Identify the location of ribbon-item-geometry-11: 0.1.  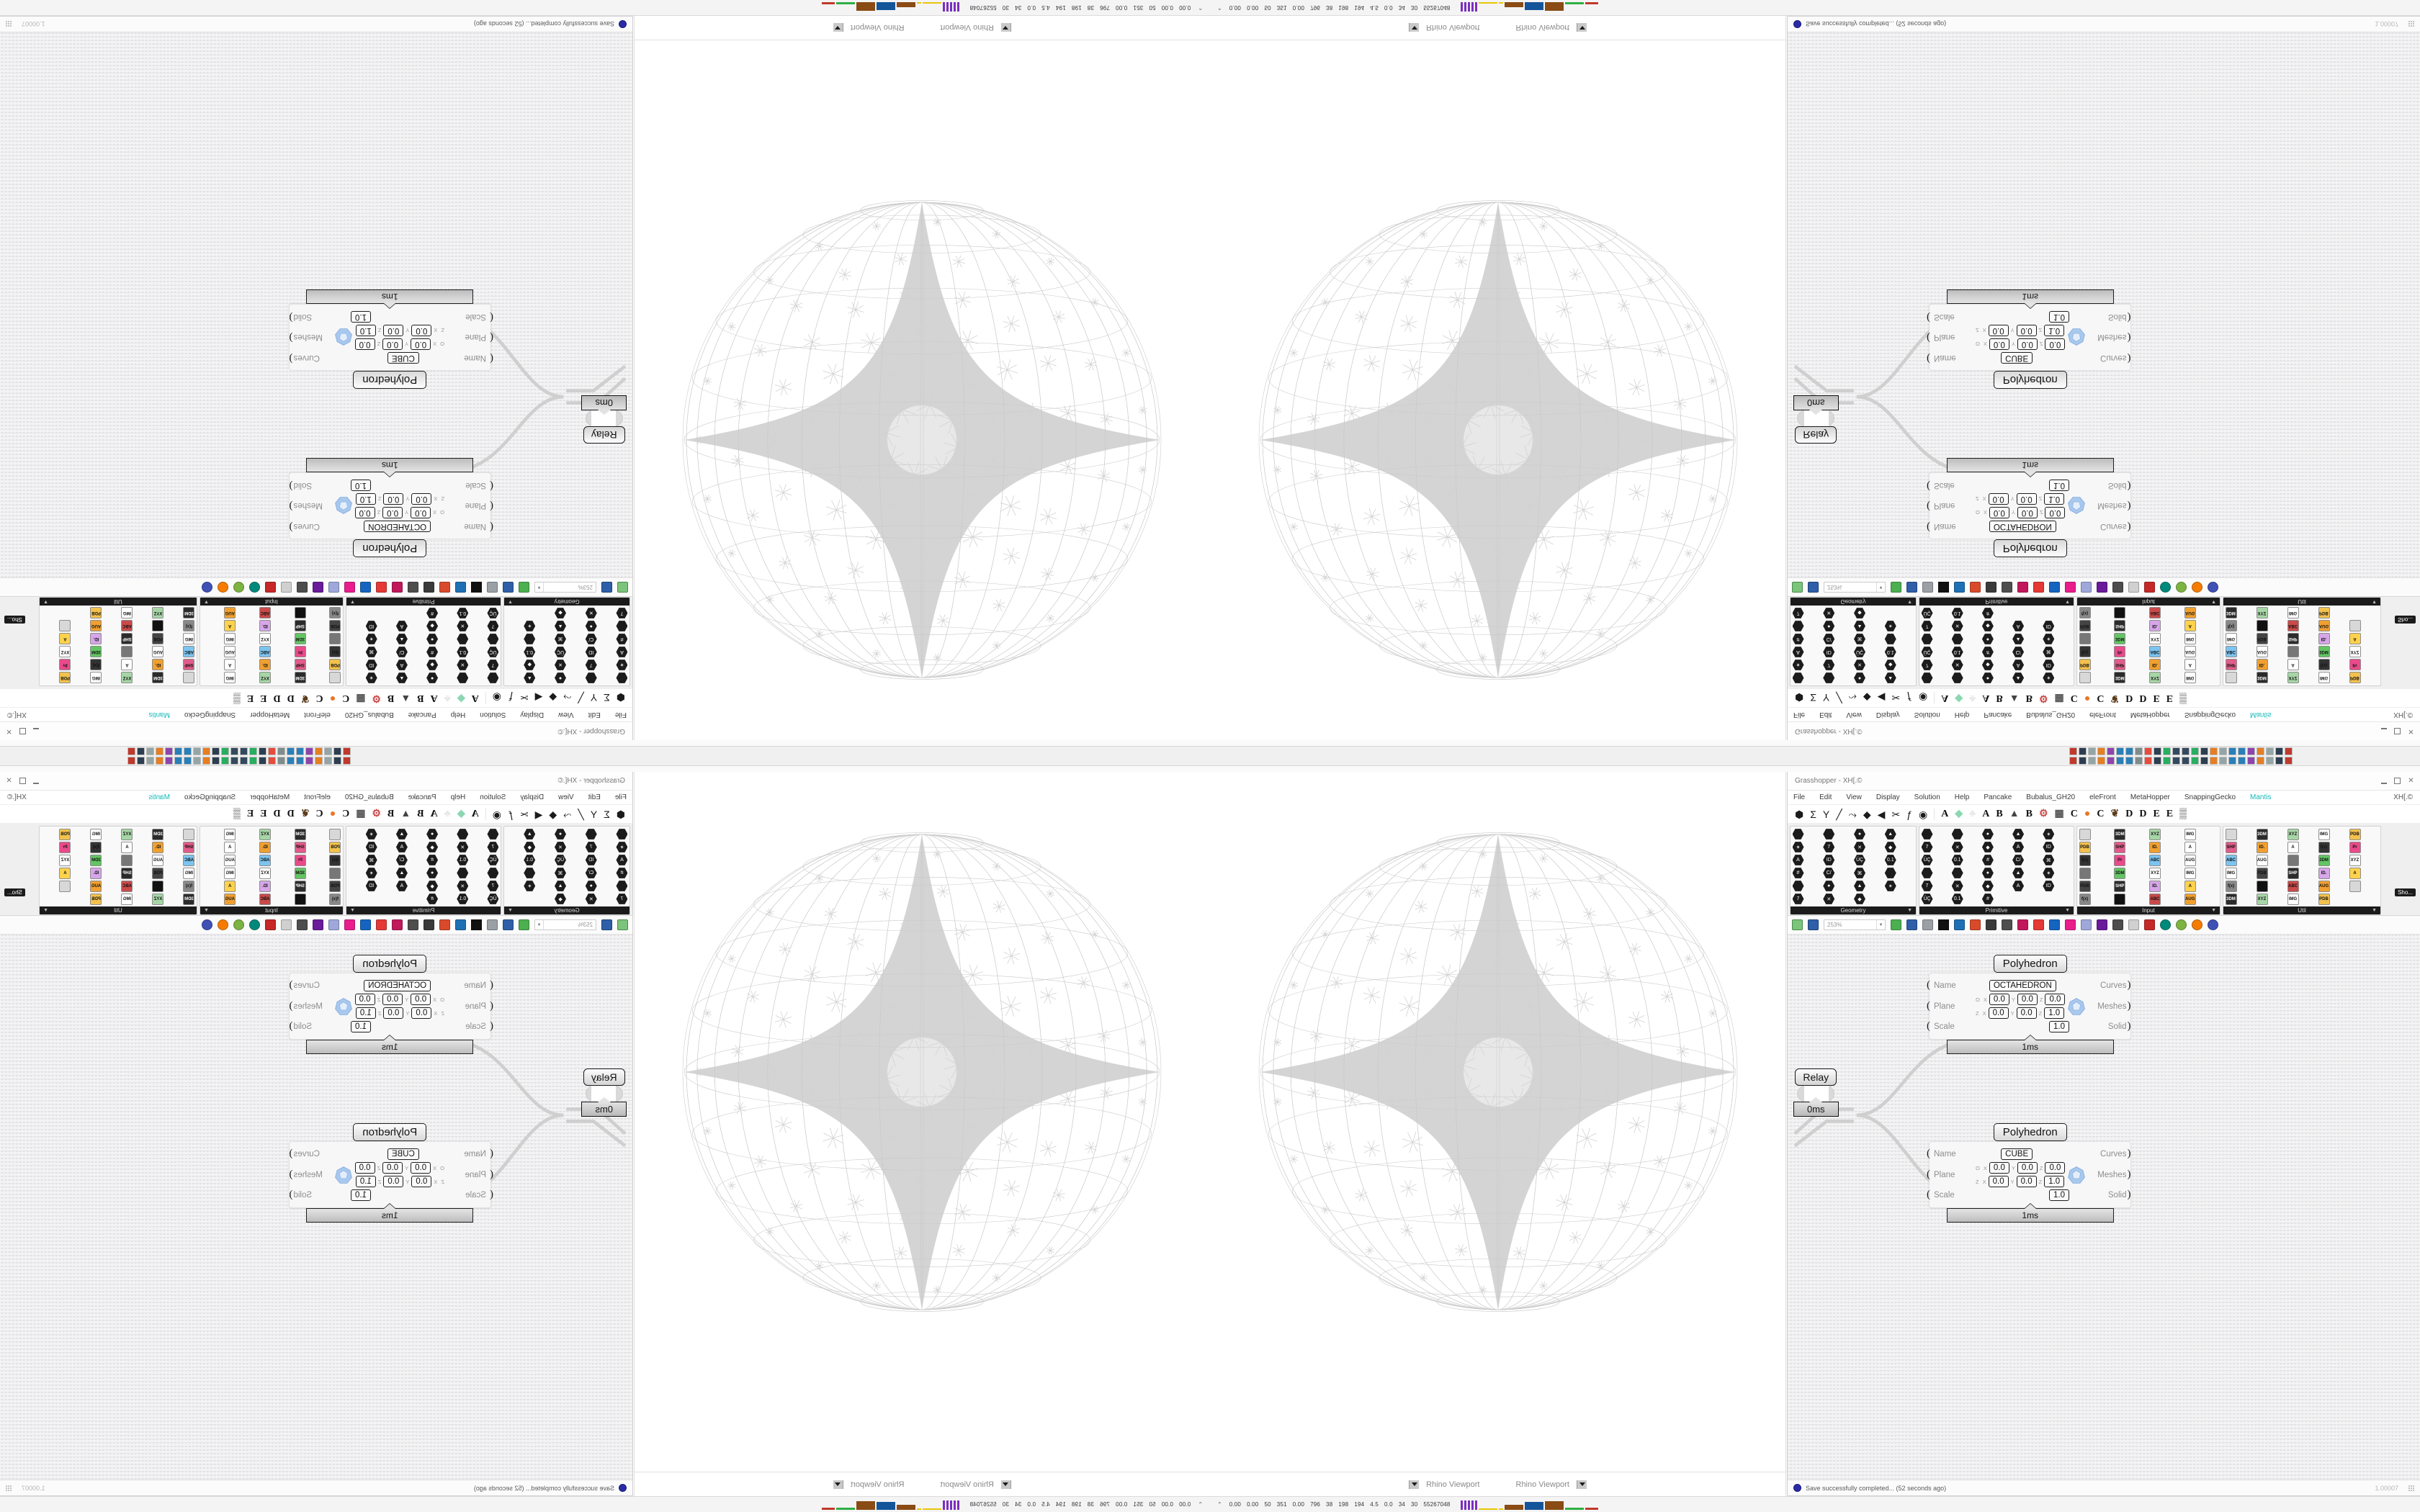
(1890, 652).